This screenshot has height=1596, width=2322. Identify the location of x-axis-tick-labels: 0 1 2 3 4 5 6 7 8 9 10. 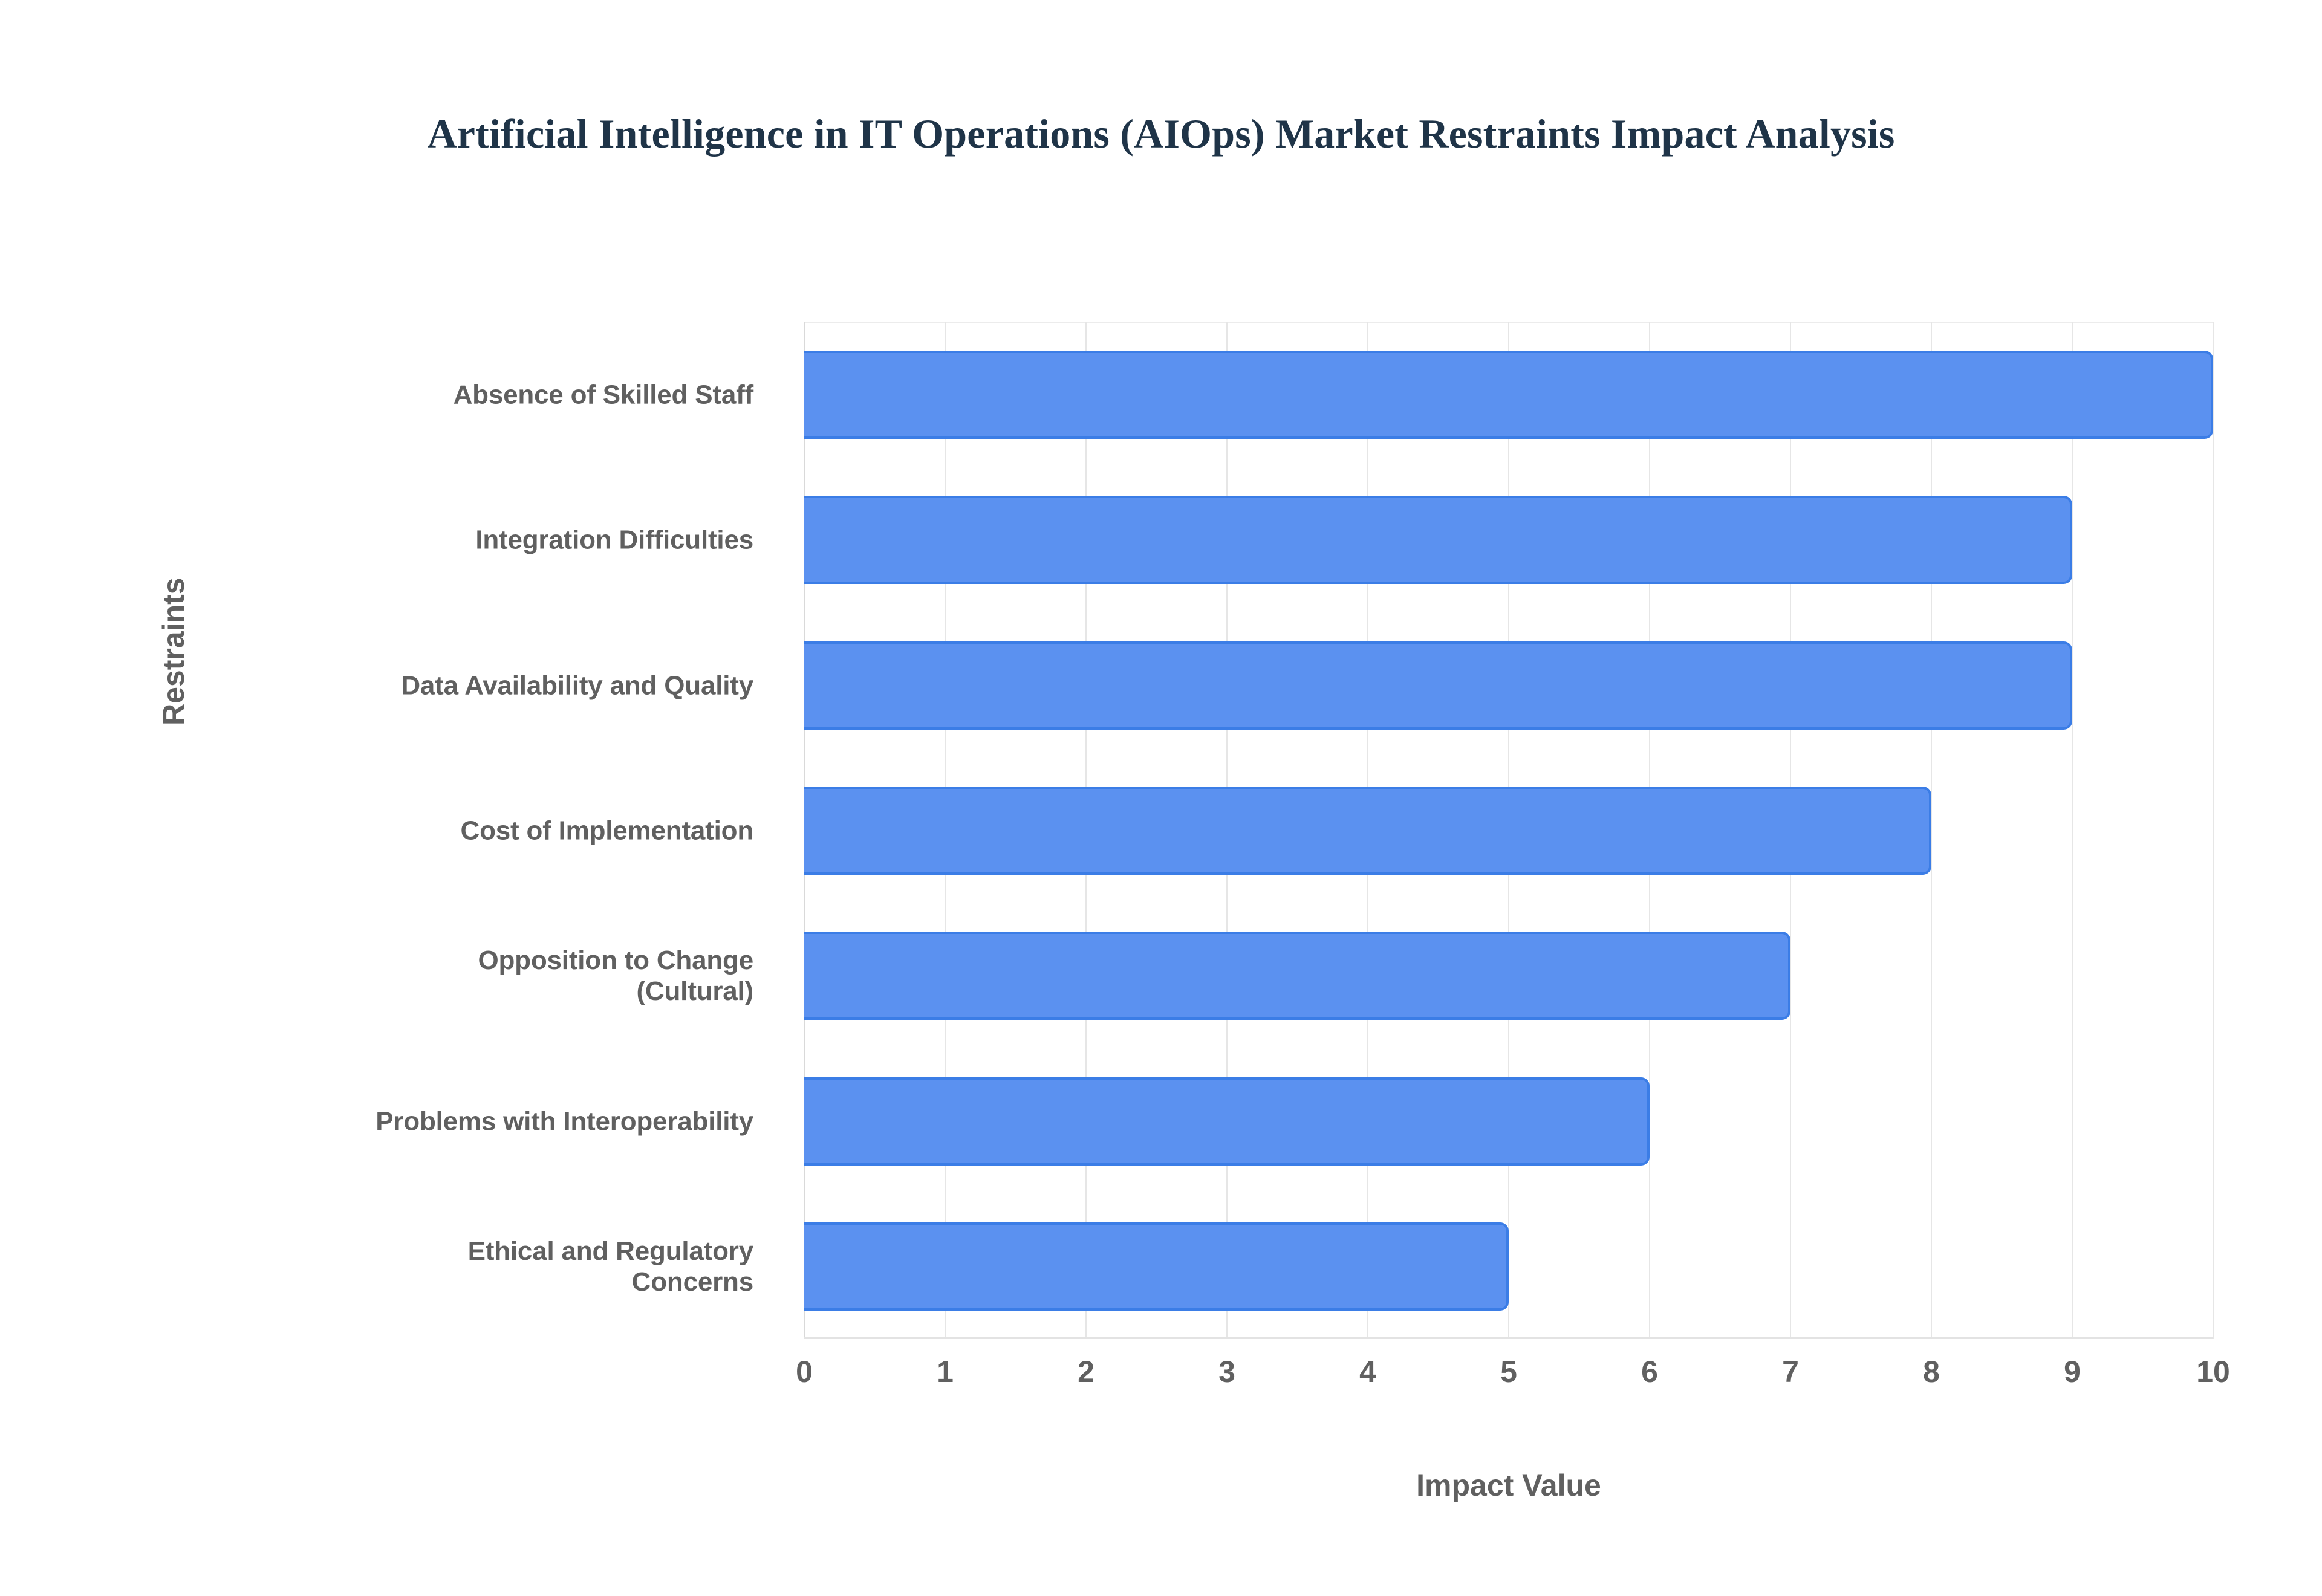
(1513, 1381).